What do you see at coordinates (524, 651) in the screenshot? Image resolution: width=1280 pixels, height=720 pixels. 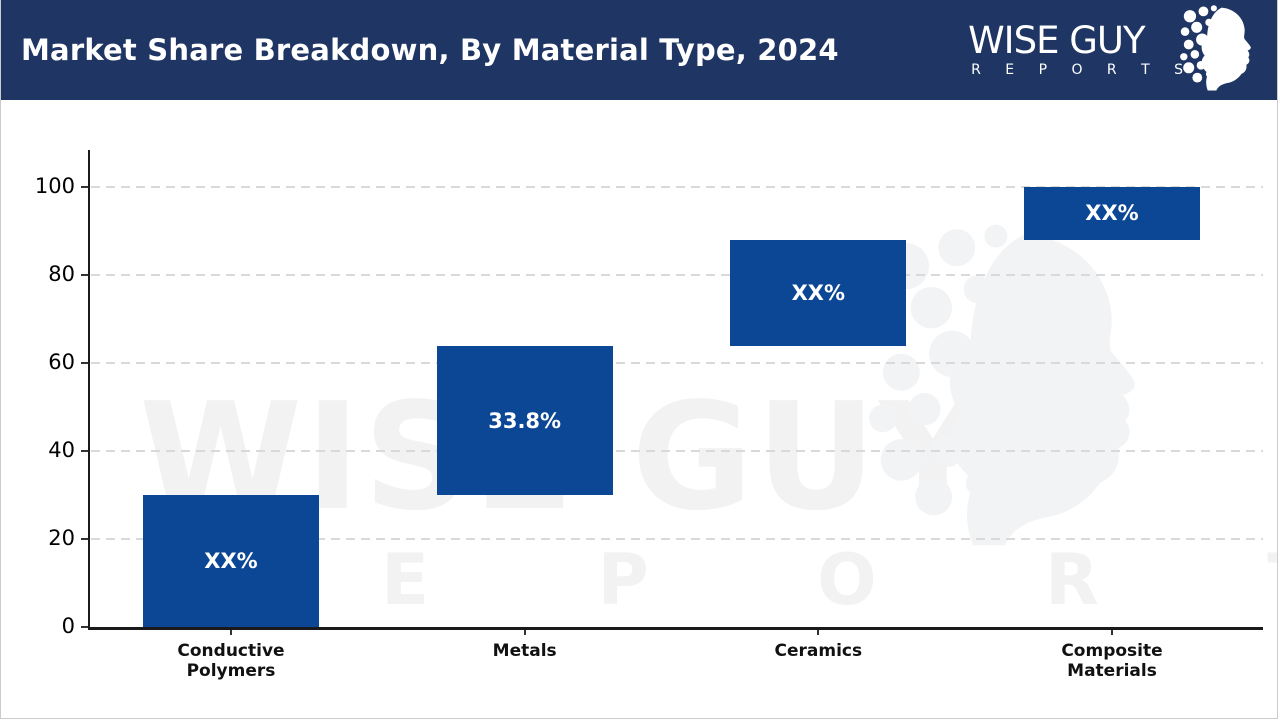 I see `x-category-label: Metals` at bounding box center [524, 651].